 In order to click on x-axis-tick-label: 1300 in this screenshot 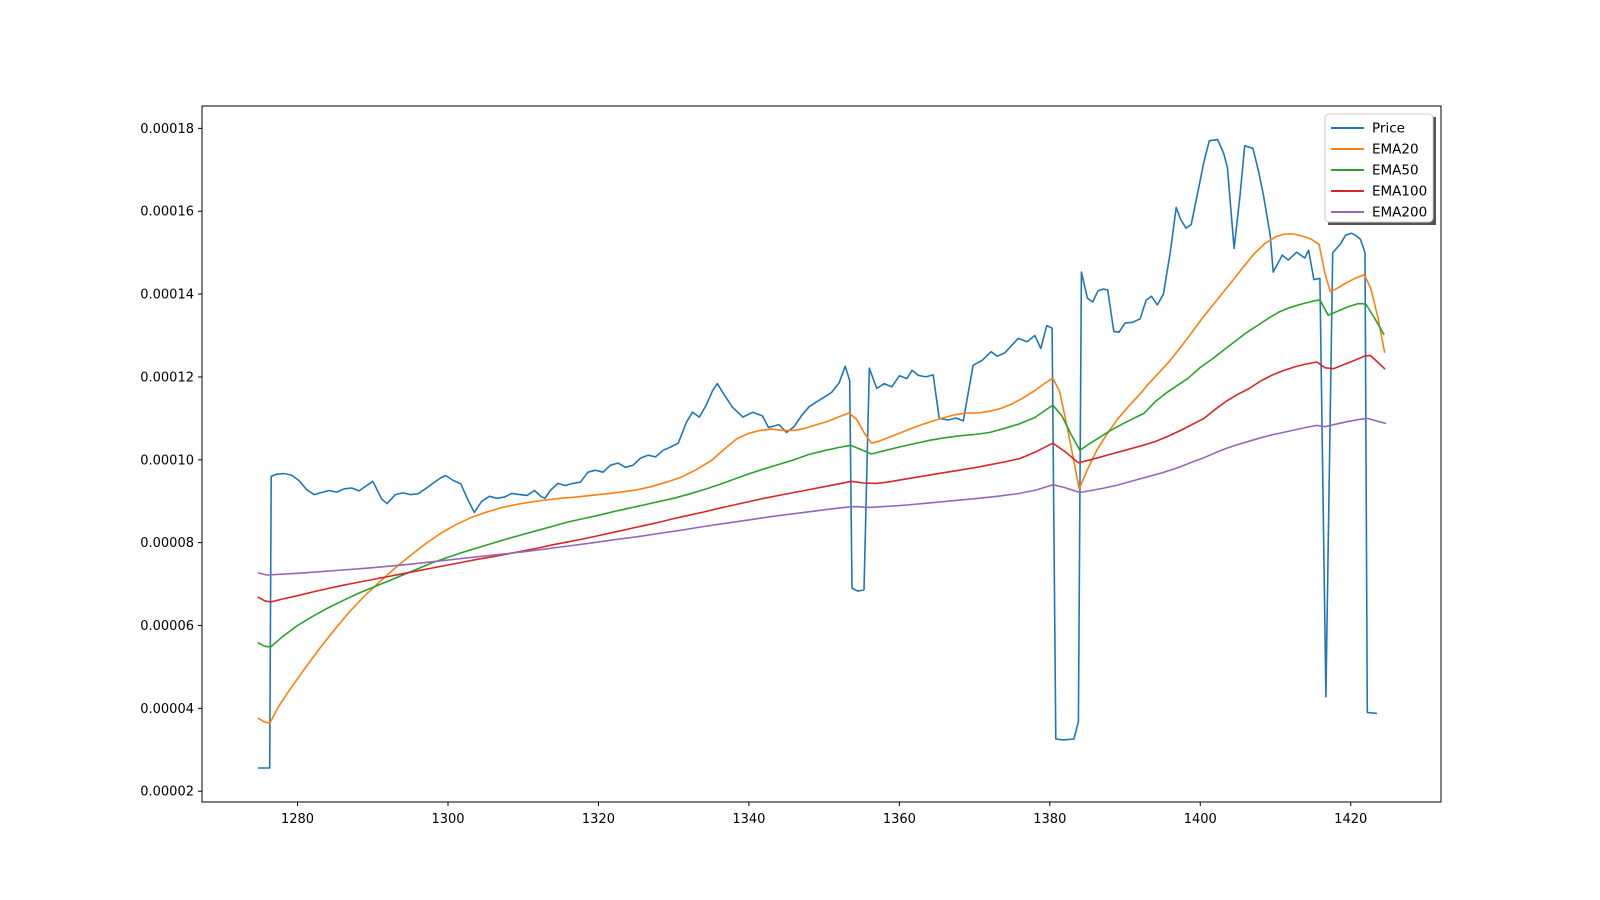, I will do `click(447, 819)`.